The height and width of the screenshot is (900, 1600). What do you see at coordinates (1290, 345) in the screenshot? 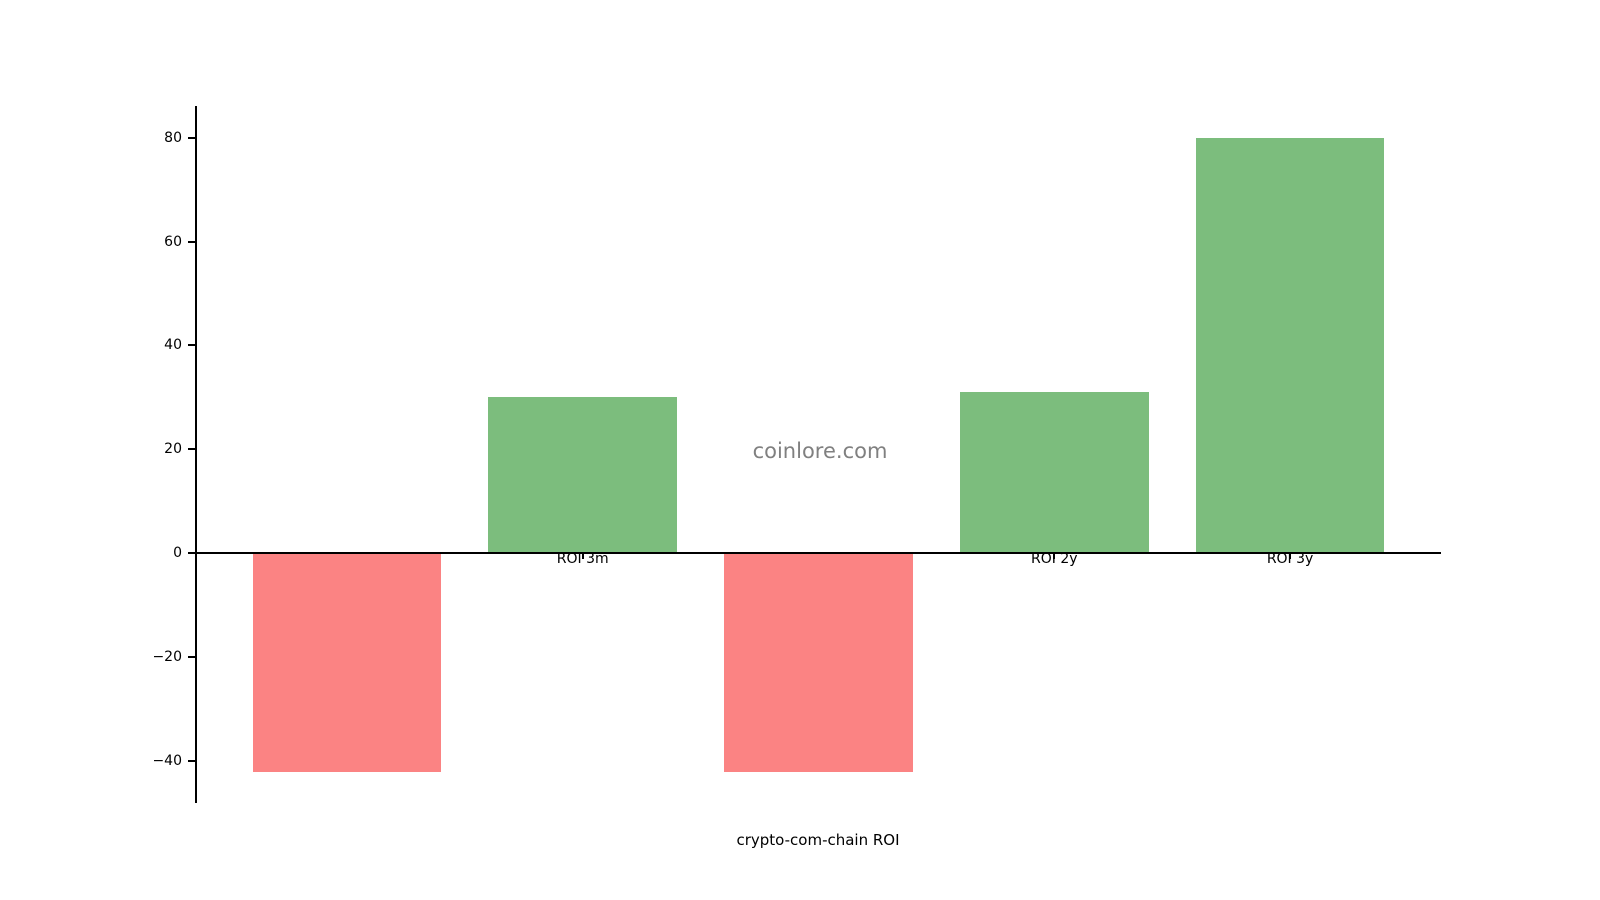
I see `bar-roi-3y` at bounding box center [1290, 345].